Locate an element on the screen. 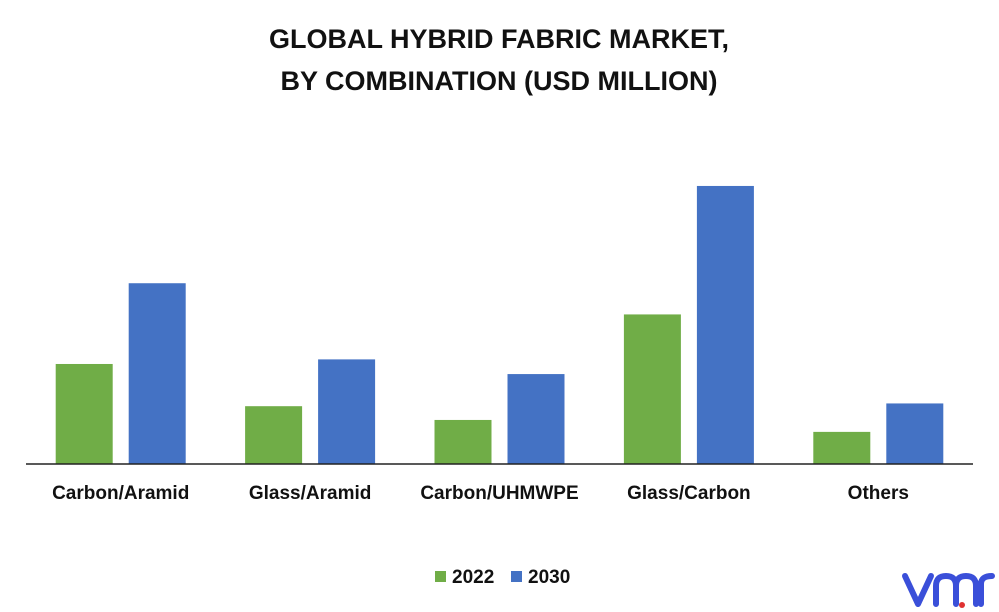 This screenshot has width=999, height=612. vmr-logo-mark is located at coordinates (948, 590).